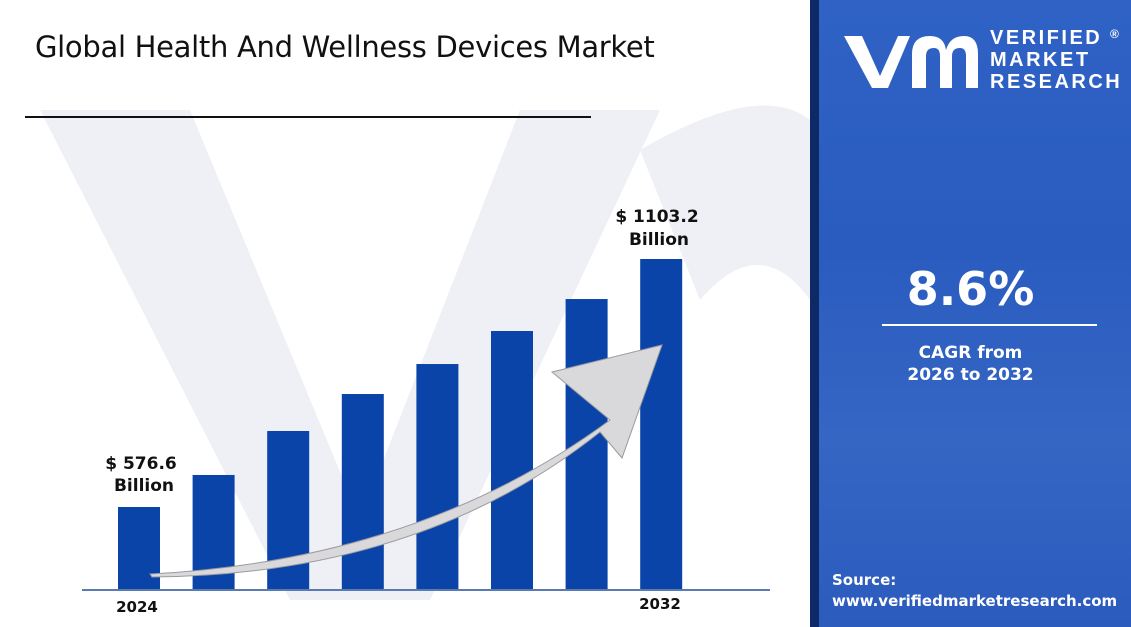  I want to click on vmr-logo-icon, so click(911, 62).